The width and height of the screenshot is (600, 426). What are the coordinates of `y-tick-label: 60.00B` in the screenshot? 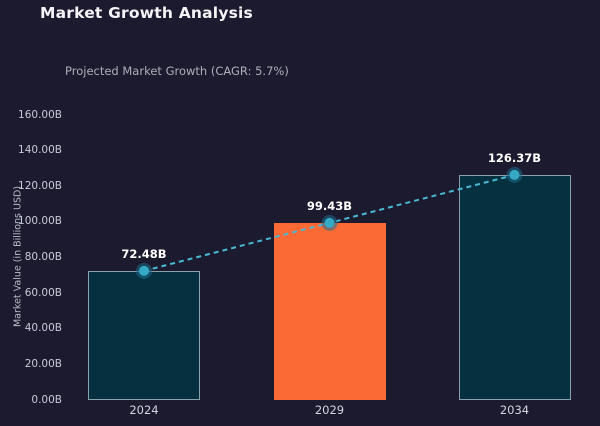 It's located at (43, 292).